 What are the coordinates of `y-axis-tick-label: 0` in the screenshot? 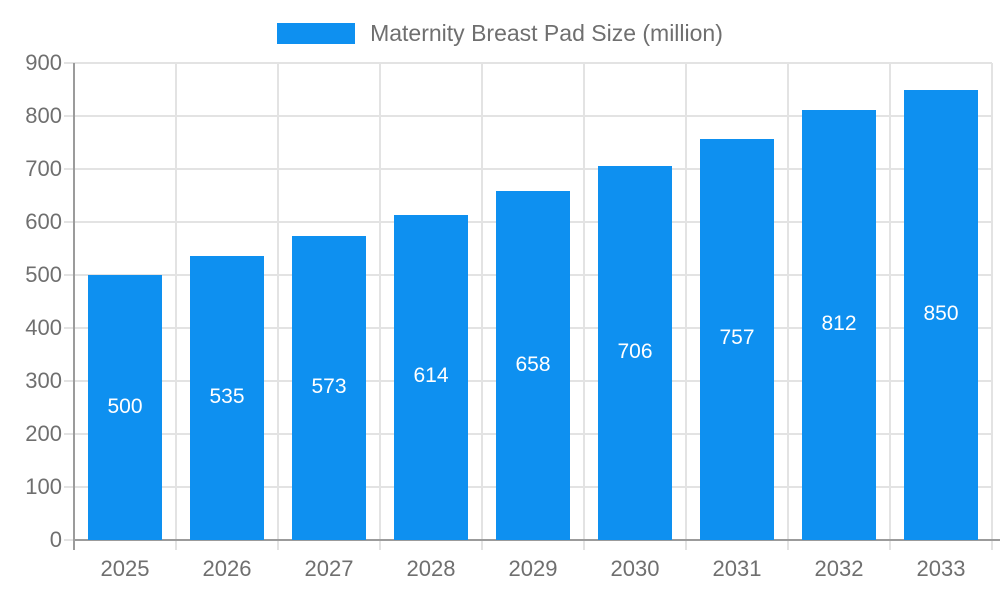 It's located at (55, 539).